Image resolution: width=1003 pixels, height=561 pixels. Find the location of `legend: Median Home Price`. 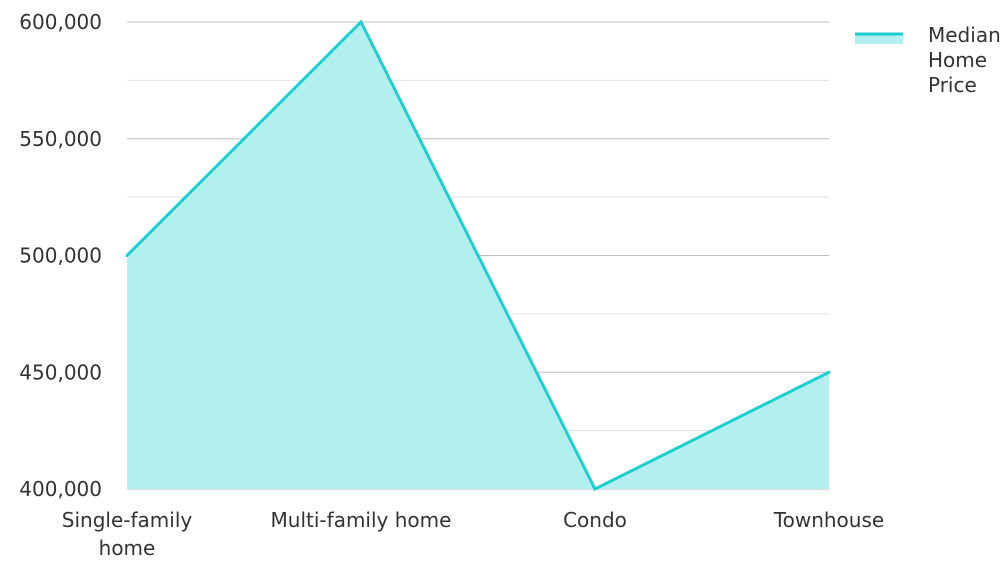

legend: Median Home Price is located at coordinates (929, 60).